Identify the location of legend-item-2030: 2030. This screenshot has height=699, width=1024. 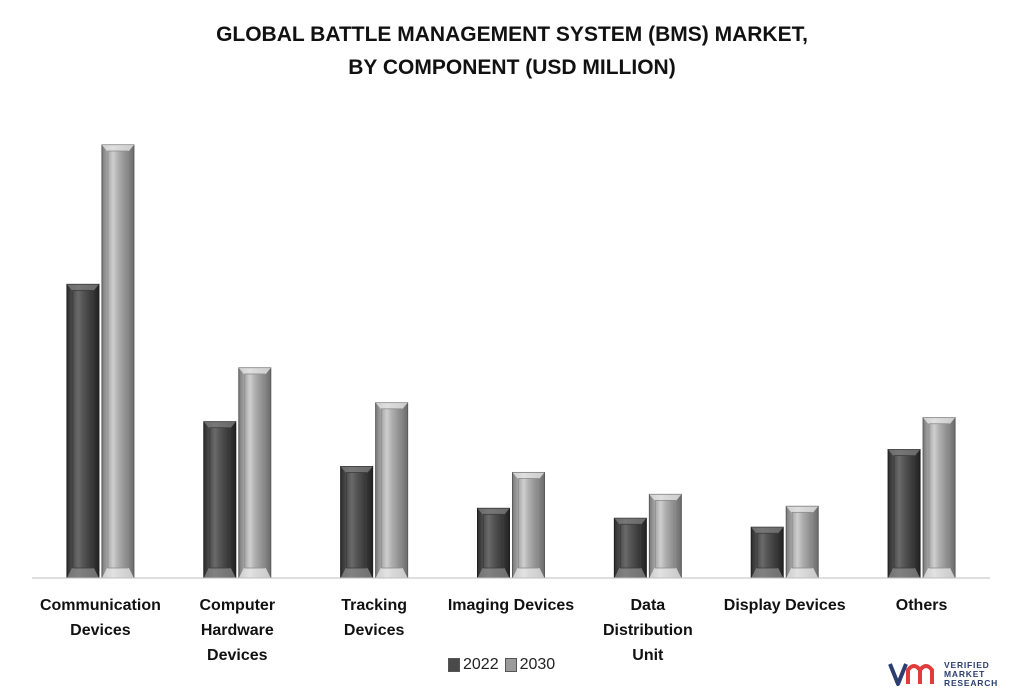
(530, 665).